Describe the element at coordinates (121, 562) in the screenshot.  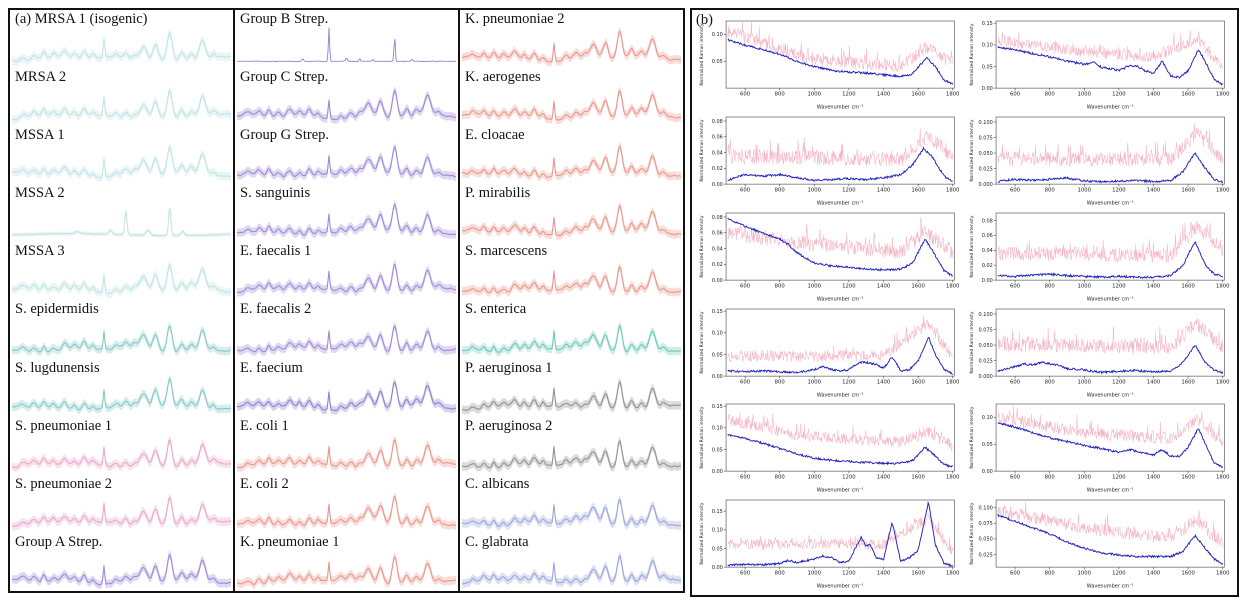
I see `spectrum-row: Group A Strep.` at that location.